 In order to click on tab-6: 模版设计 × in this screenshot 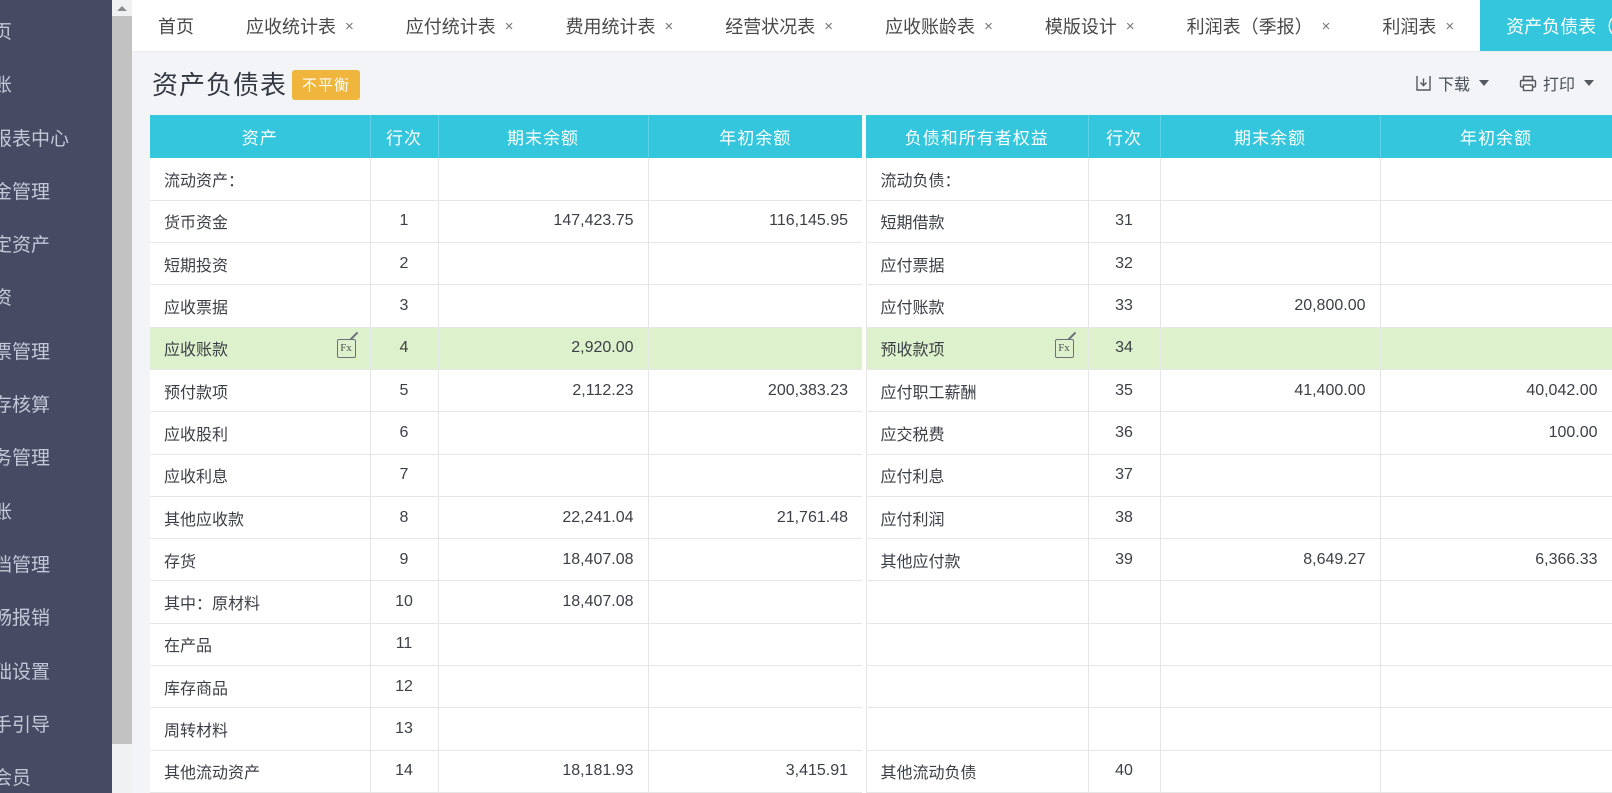, I will do `click(1090, 25)`.